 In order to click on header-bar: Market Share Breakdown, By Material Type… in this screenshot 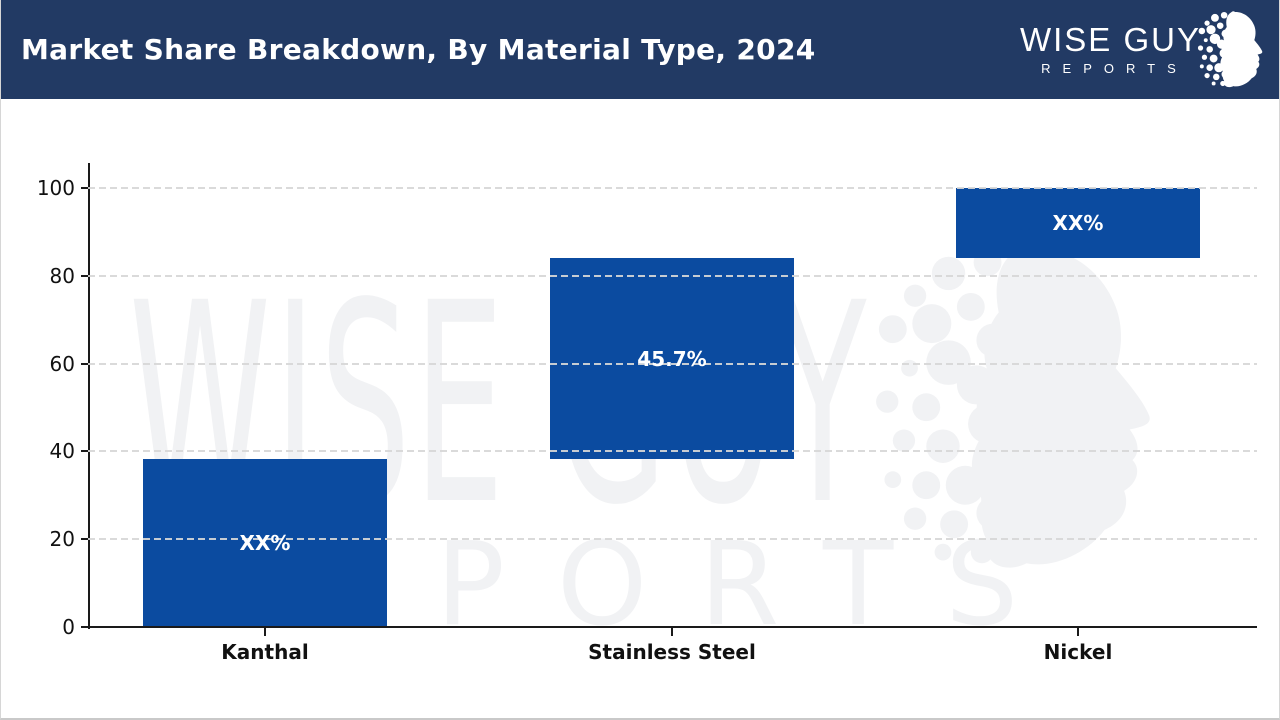, I will do `click(640, 49)`.